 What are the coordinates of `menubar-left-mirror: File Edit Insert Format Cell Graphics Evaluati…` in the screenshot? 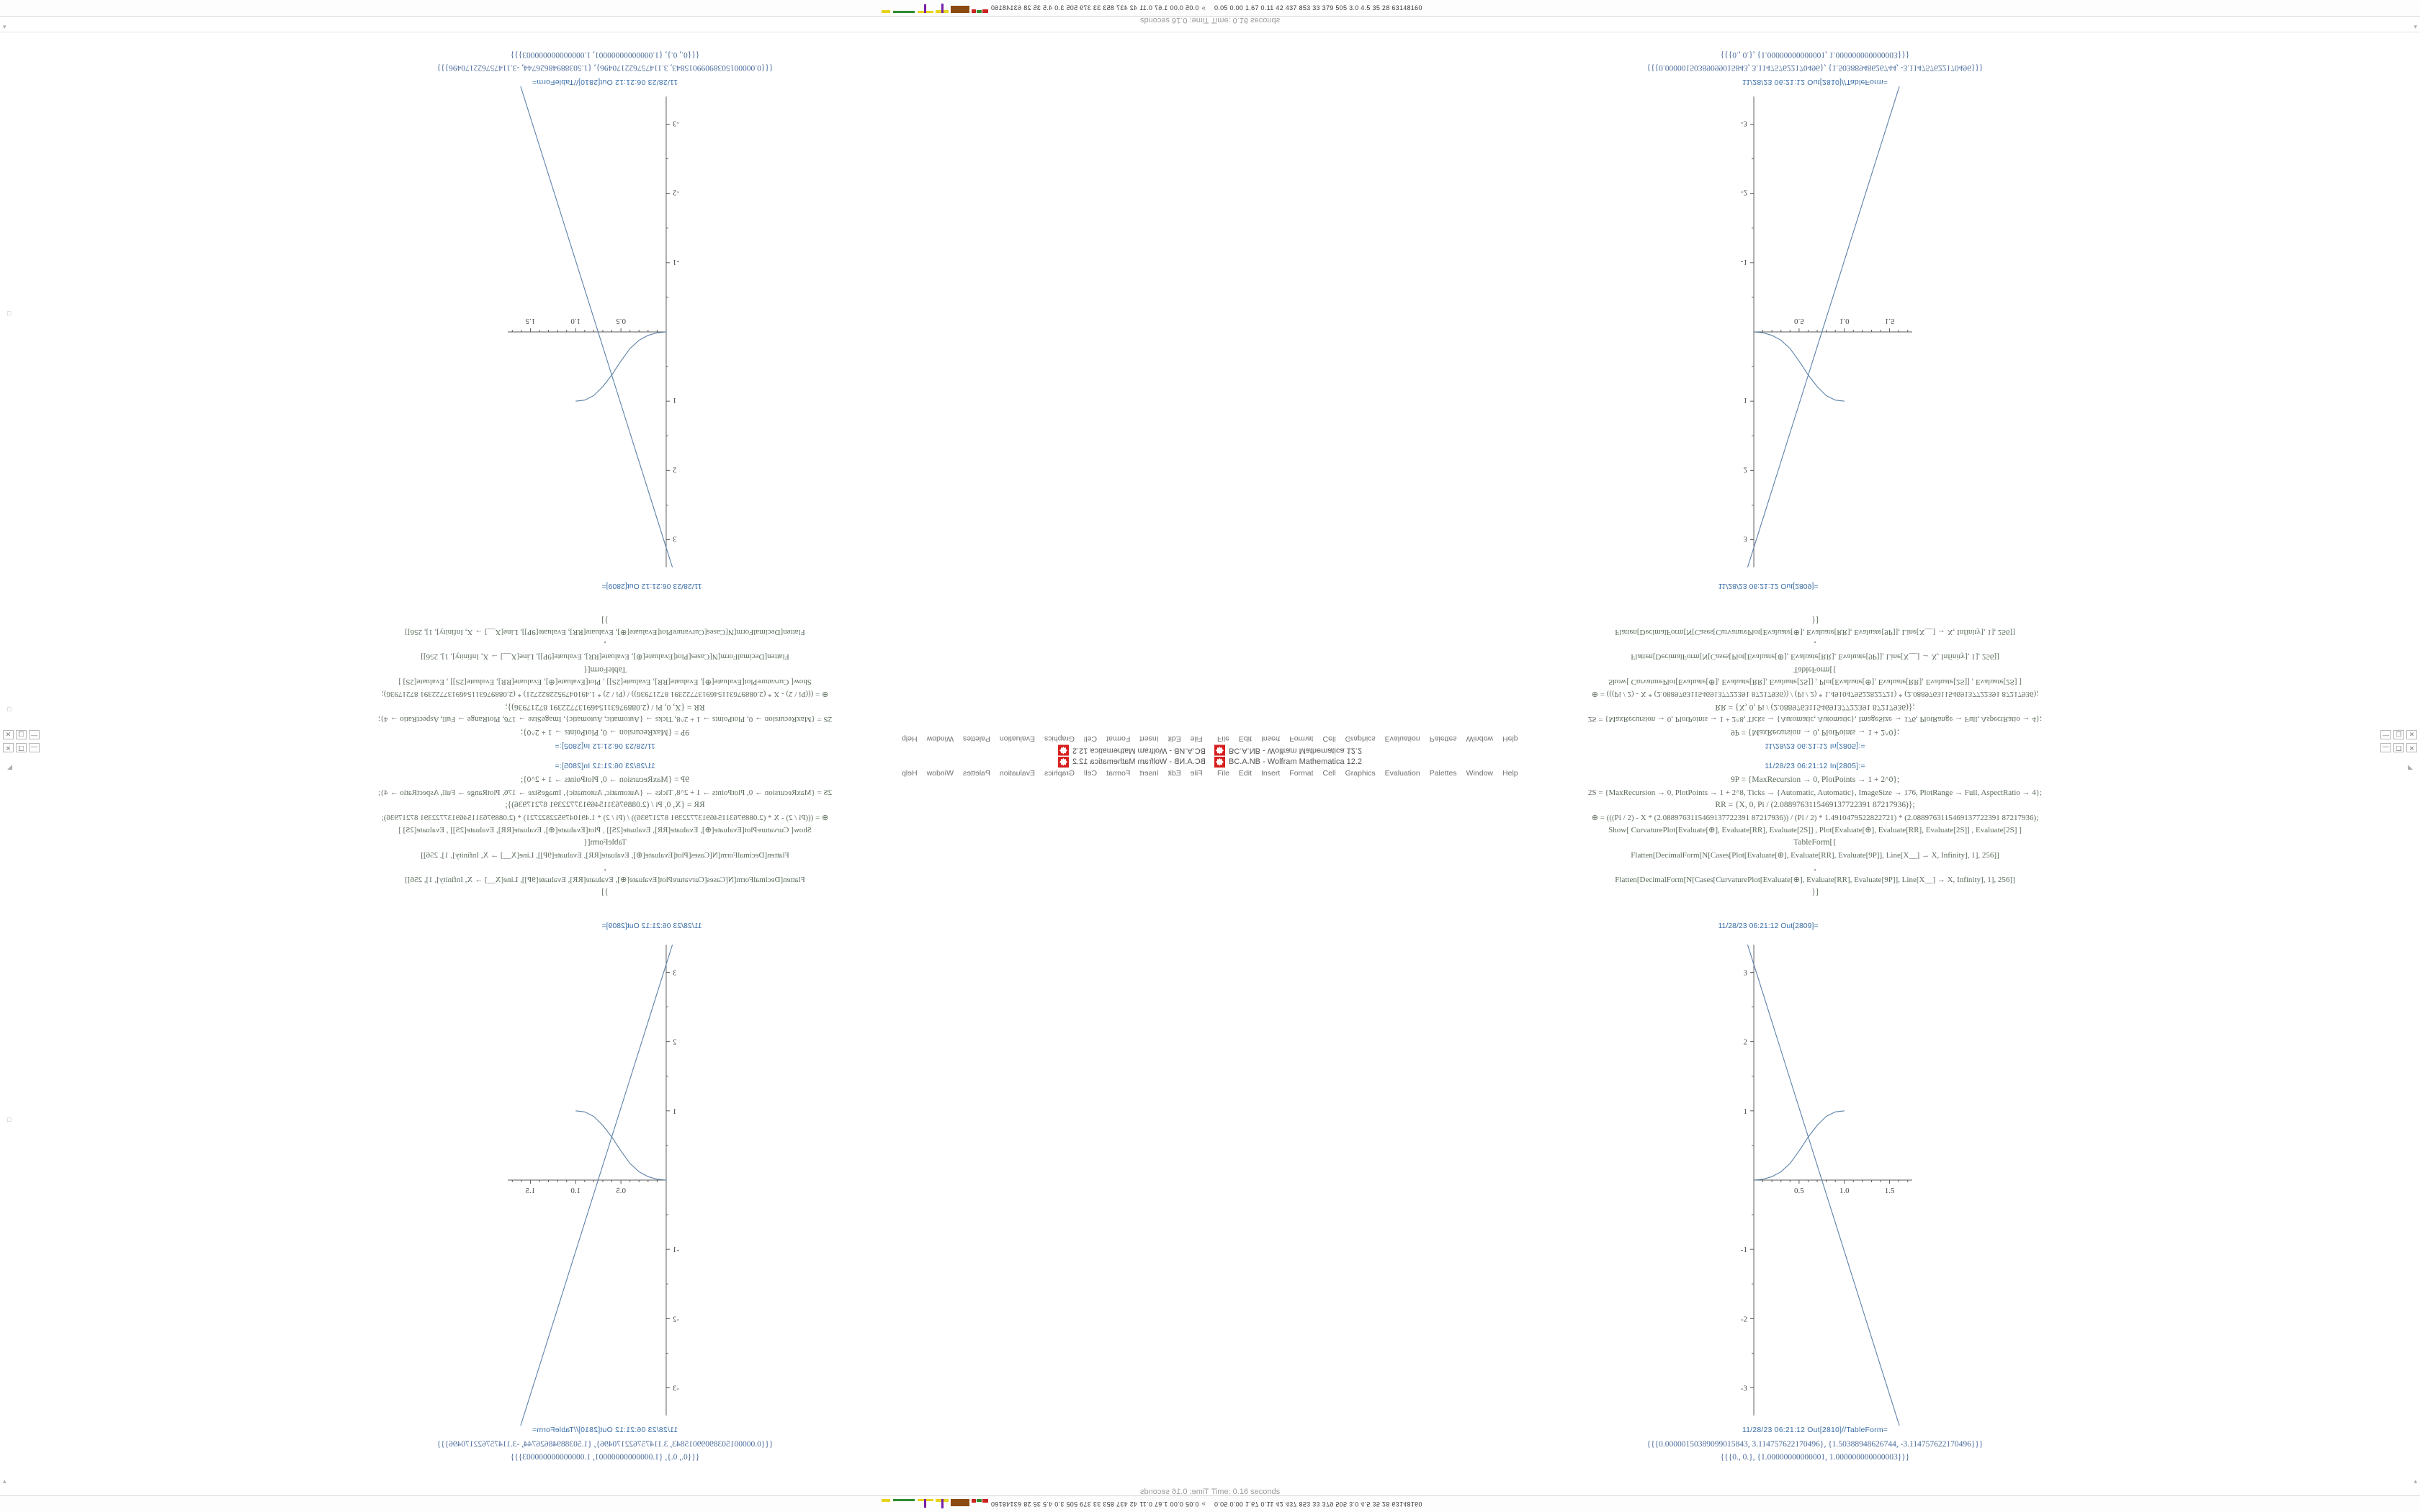 It's located at (1052, 739).